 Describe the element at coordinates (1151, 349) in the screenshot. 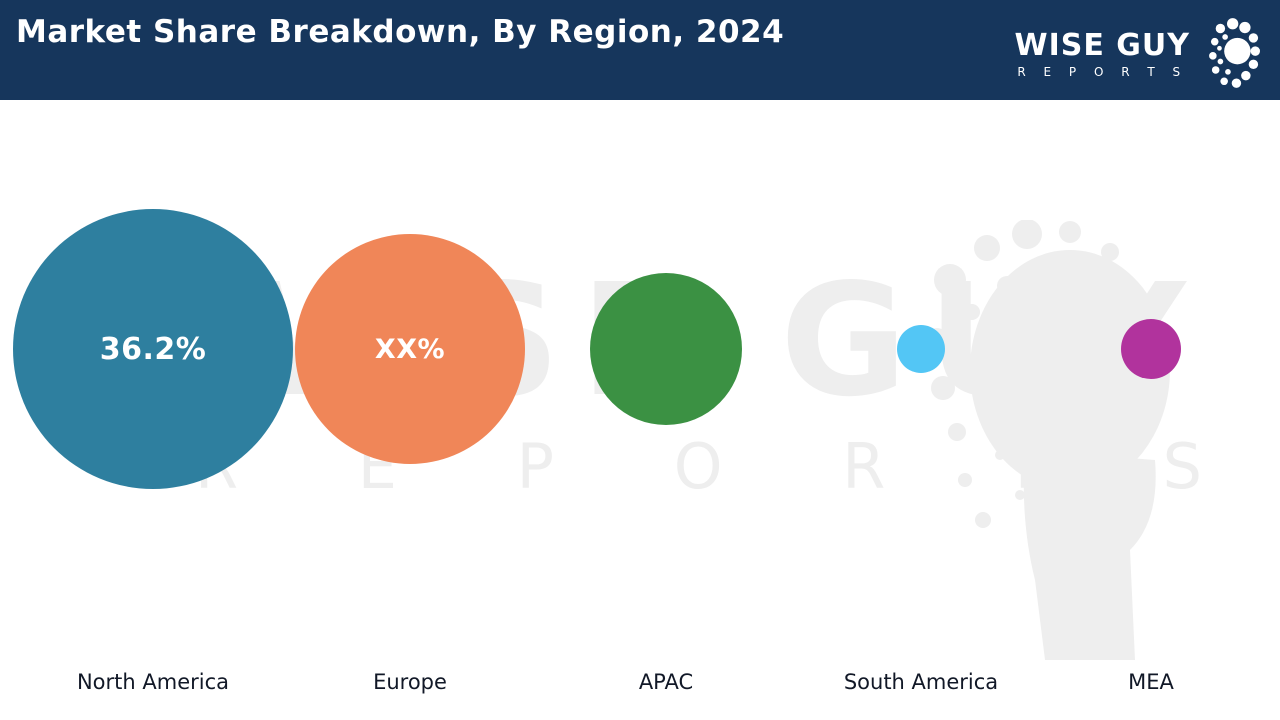

I see `bubble-mea` at that location.